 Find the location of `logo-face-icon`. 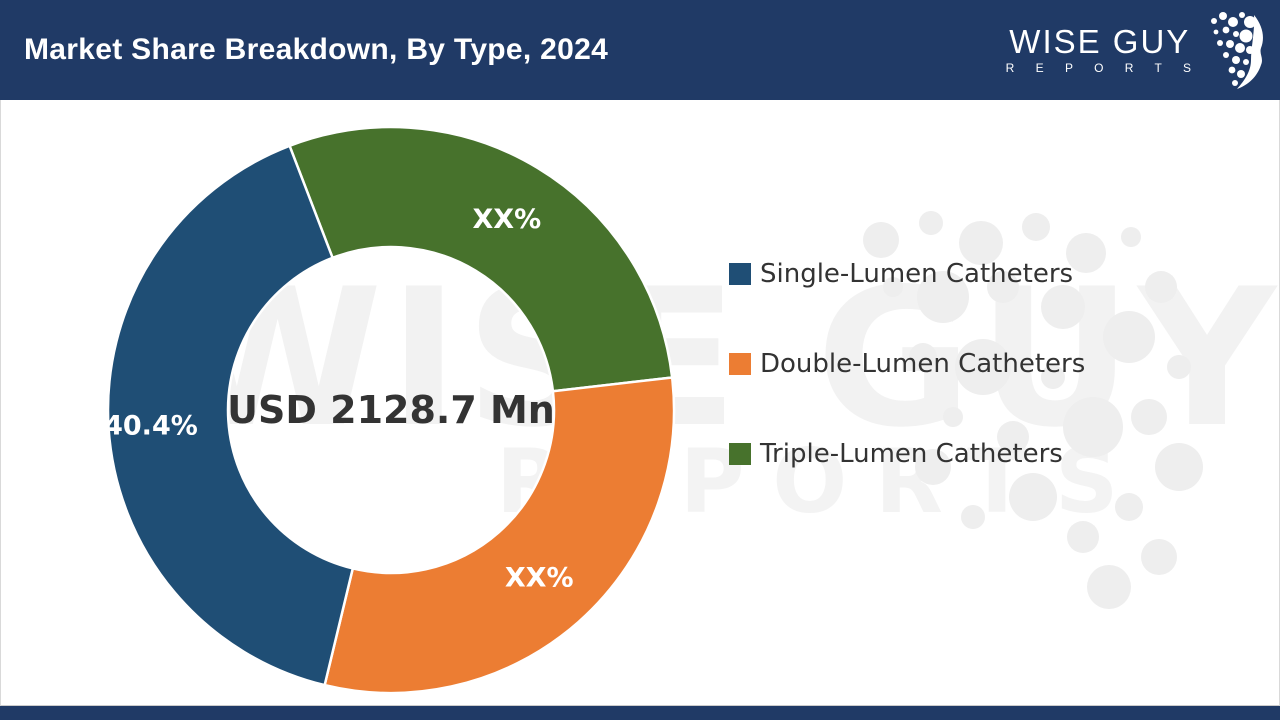

logo-face-icon is located at coordinates (1237, 50).